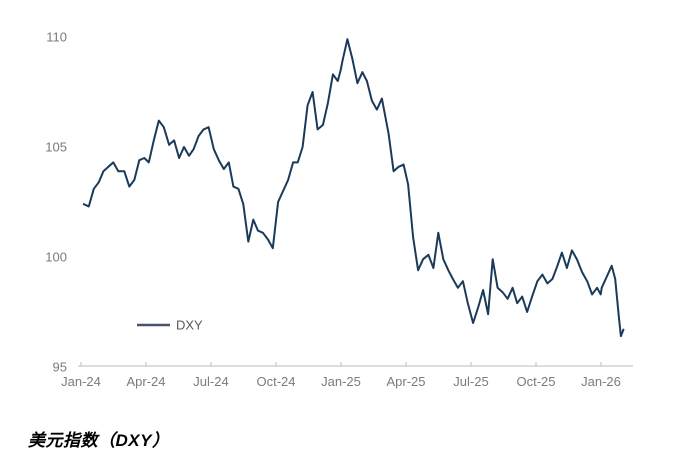  I want to click on y-tick-label: 100, so click(56, 257).